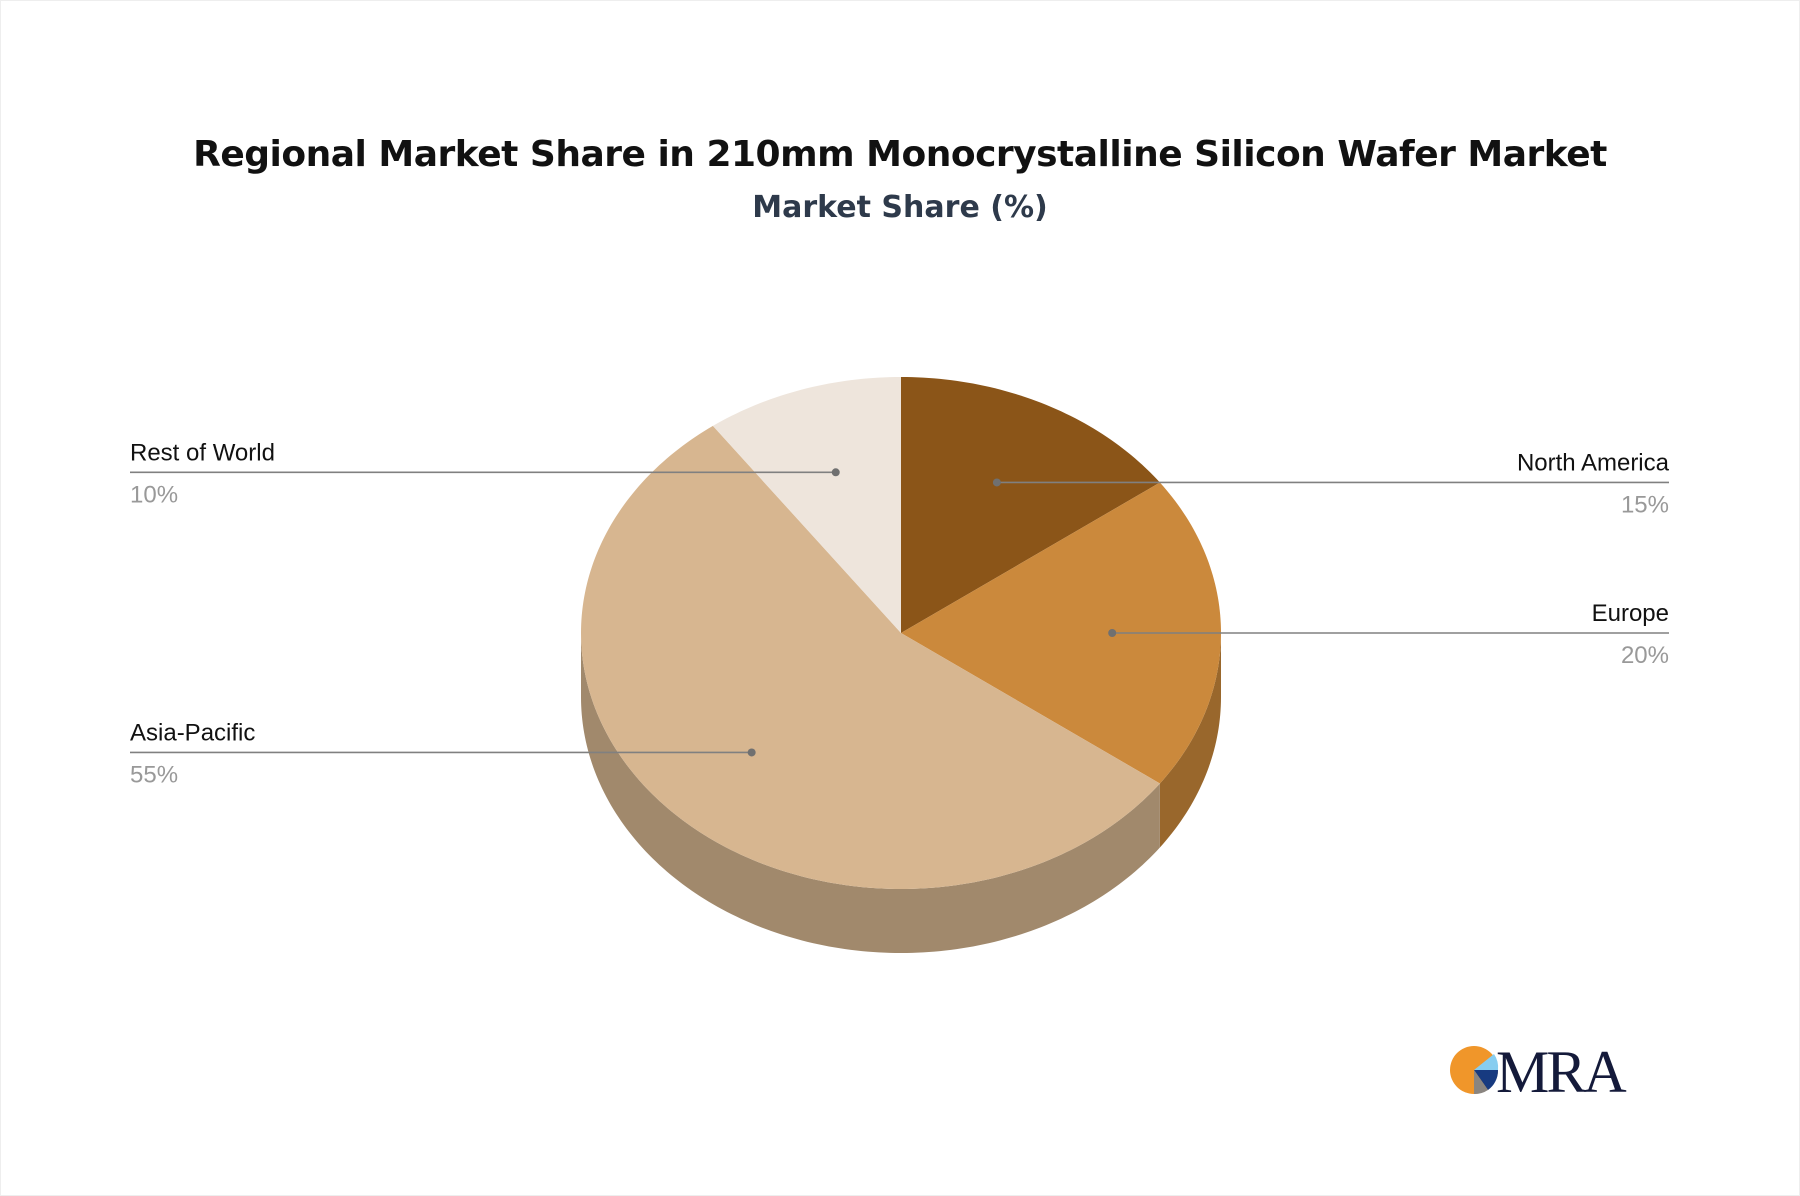  What do you see at coordinates (900, 207) in the screenshot?
I see `chart-subtitle: Market Share (%)` at bounding box center [900, 207].